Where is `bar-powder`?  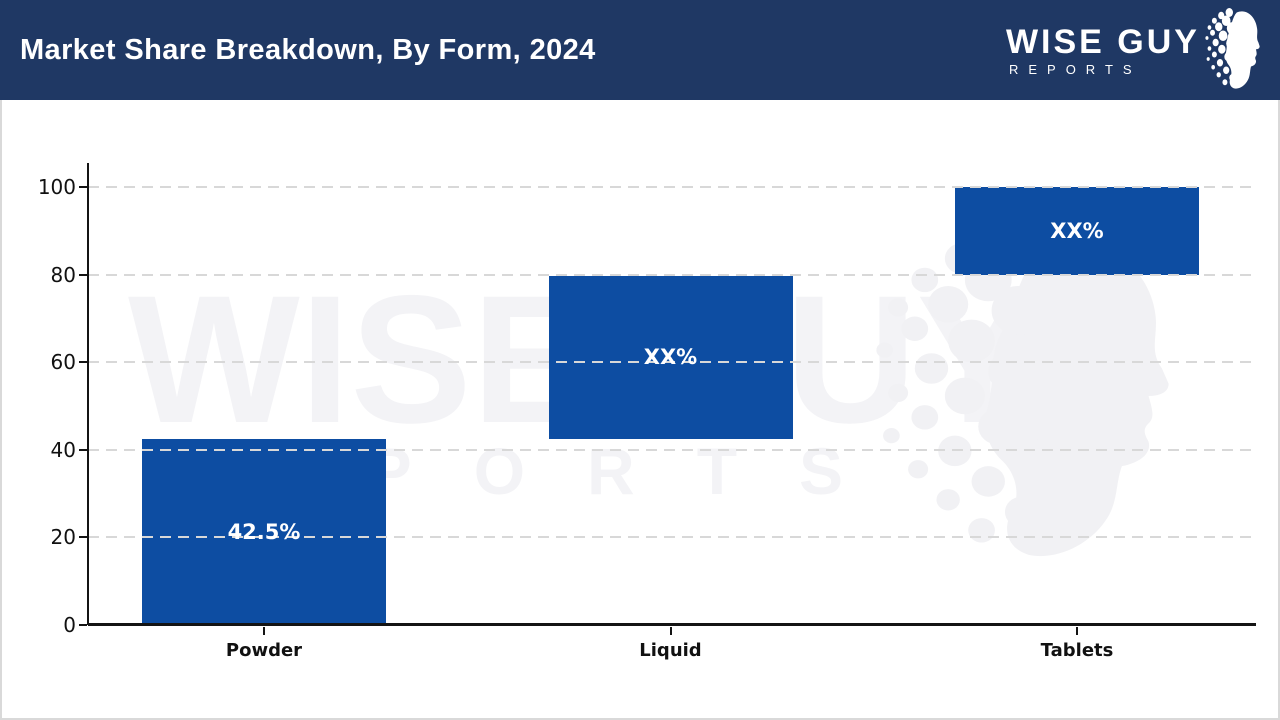 bar-powder is located at coordinates (264, 531).